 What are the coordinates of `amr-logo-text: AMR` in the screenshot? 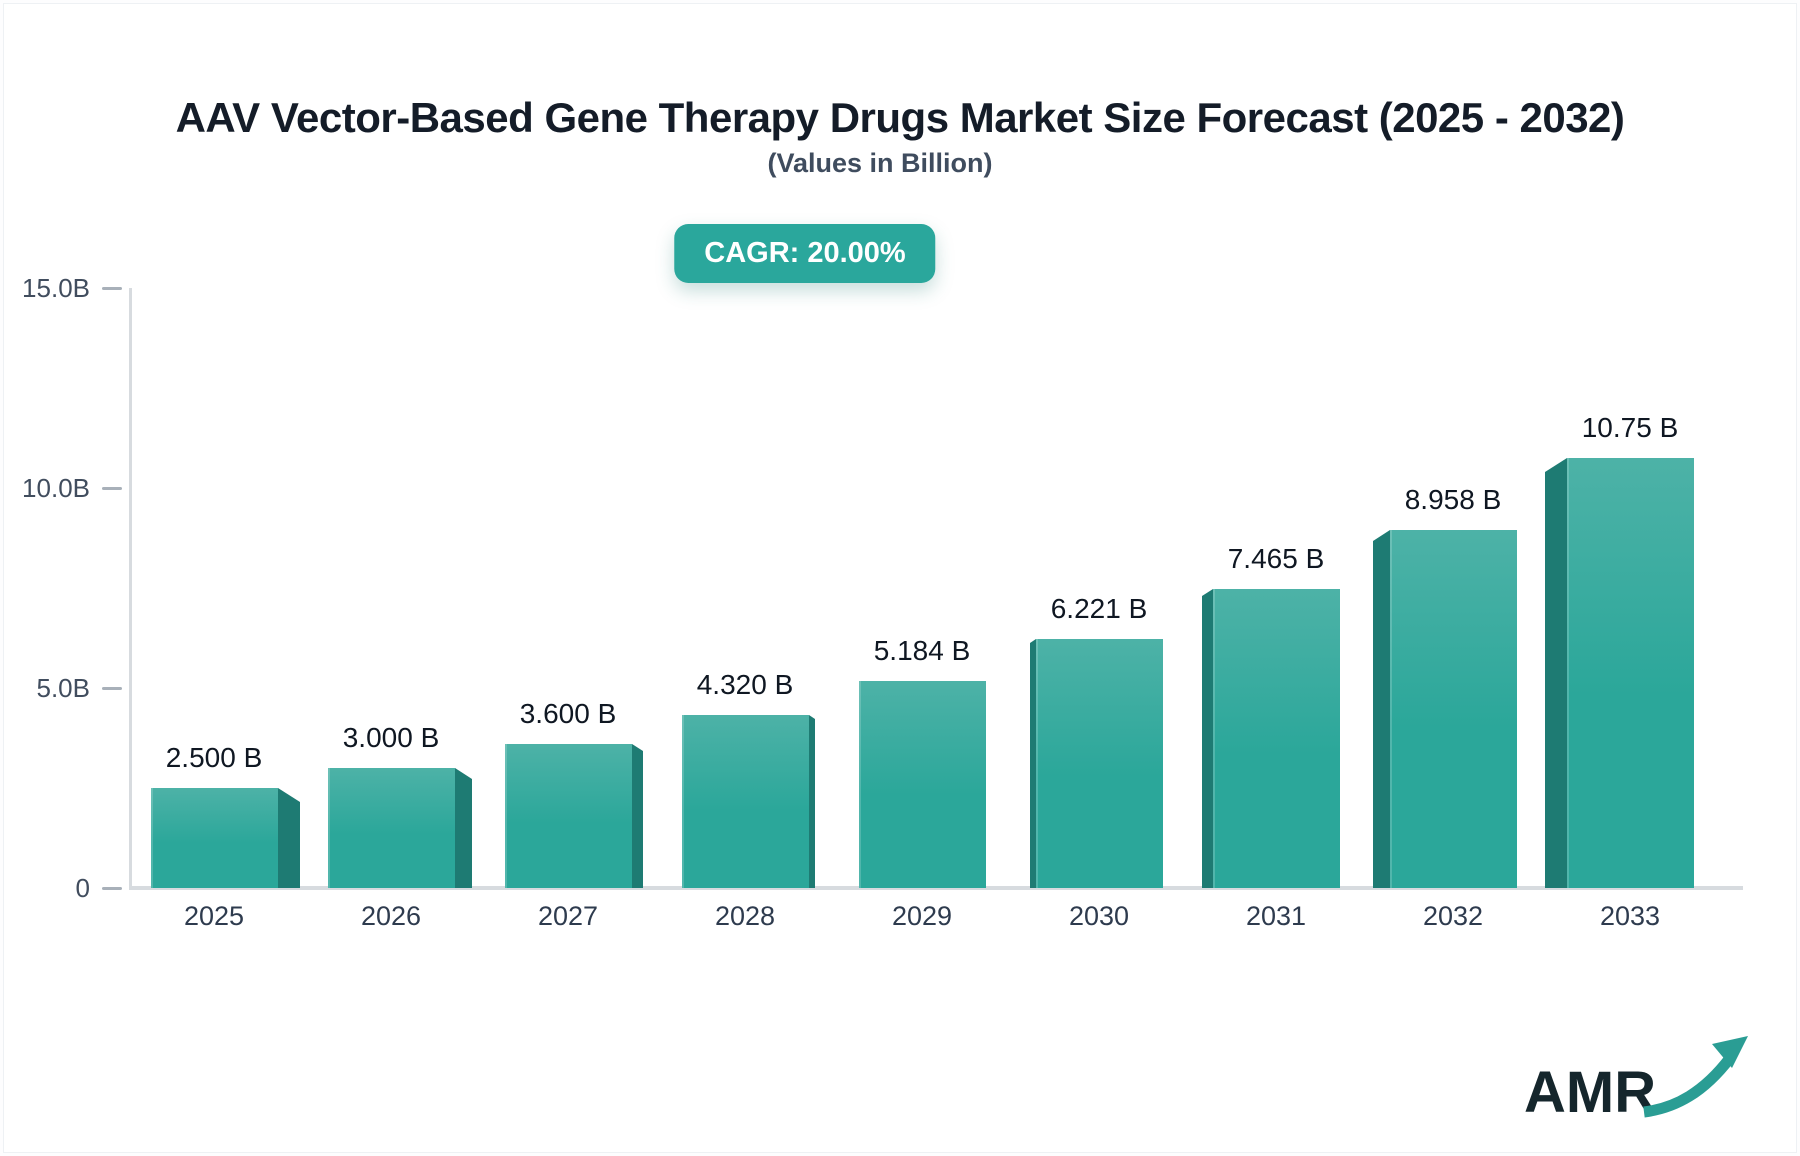 It's located at (1590, 1092).